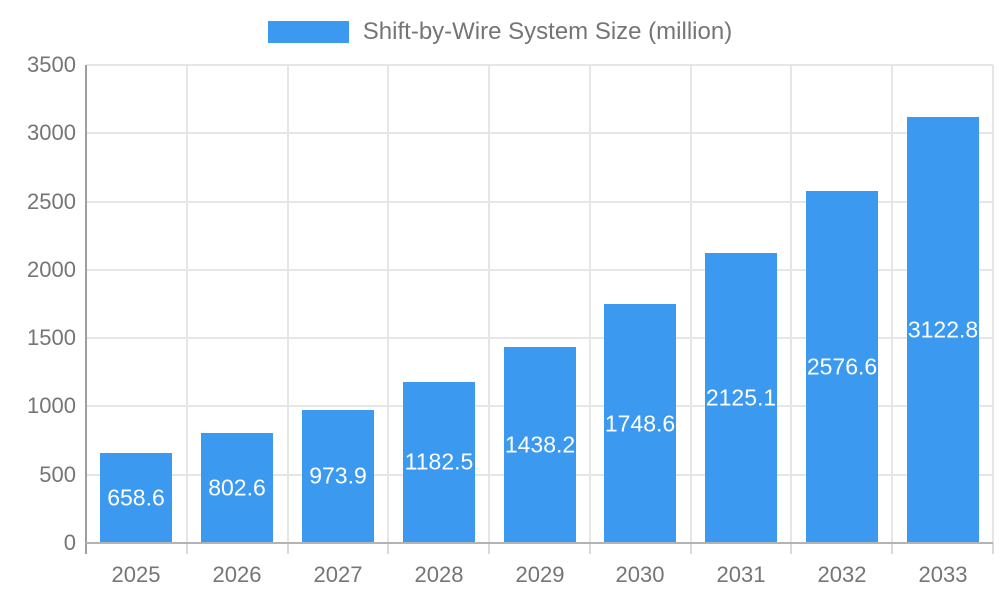 This screenshot has width=1000, height=600. I want to click on bar-value-label: 802.6, so click(237, 487).